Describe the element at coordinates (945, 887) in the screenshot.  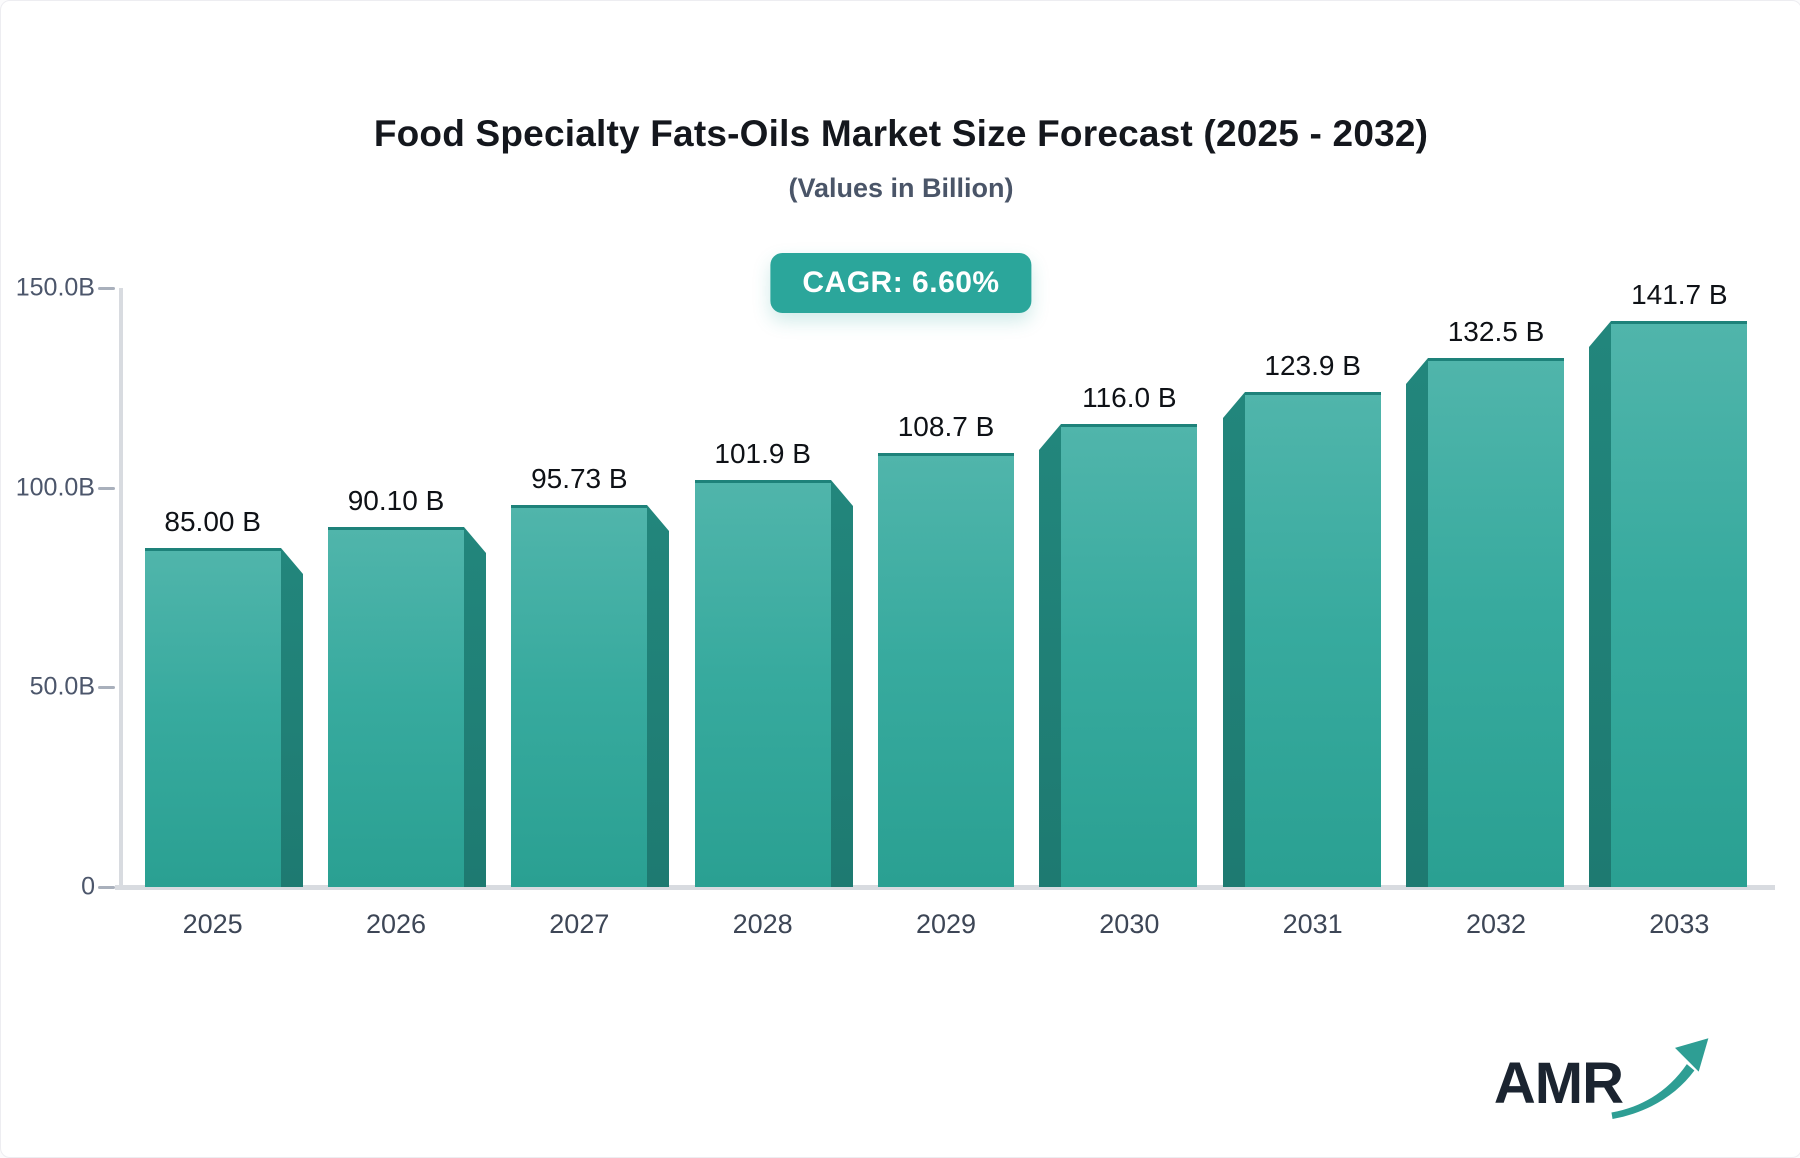
I see `x-axis-line` at that location.